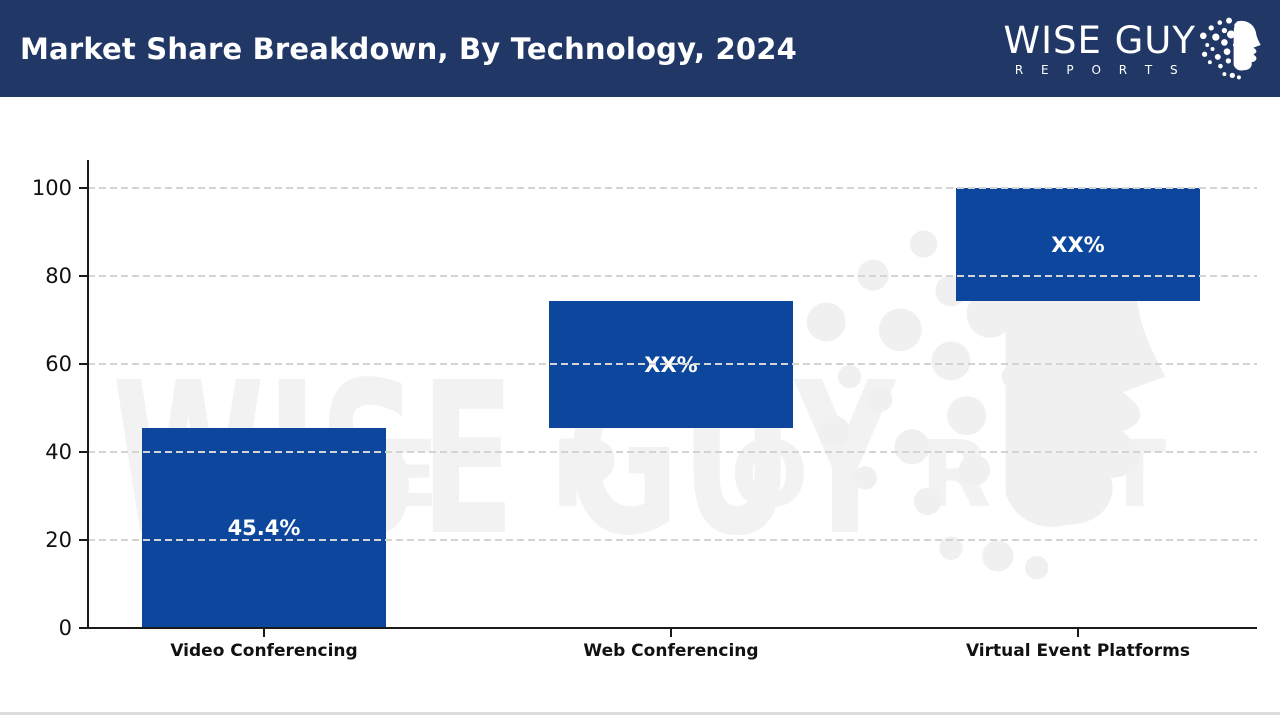 The height and width of the screenshot is (720, 1280). Describe the element at coordinates (58, 540) in the screenshot. I see `y-tick-label-20: 20` at that location.